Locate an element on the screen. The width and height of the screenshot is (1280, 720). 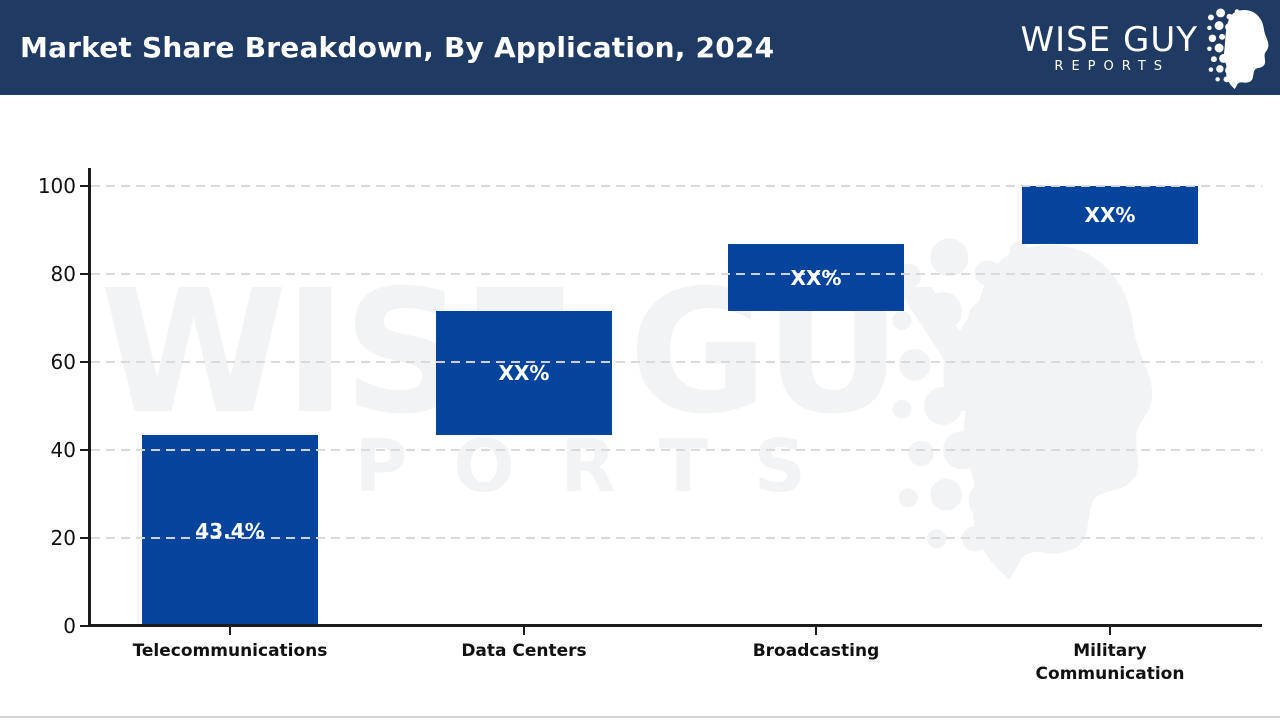
bar-telecommunications is located at coordinates (230, 530).